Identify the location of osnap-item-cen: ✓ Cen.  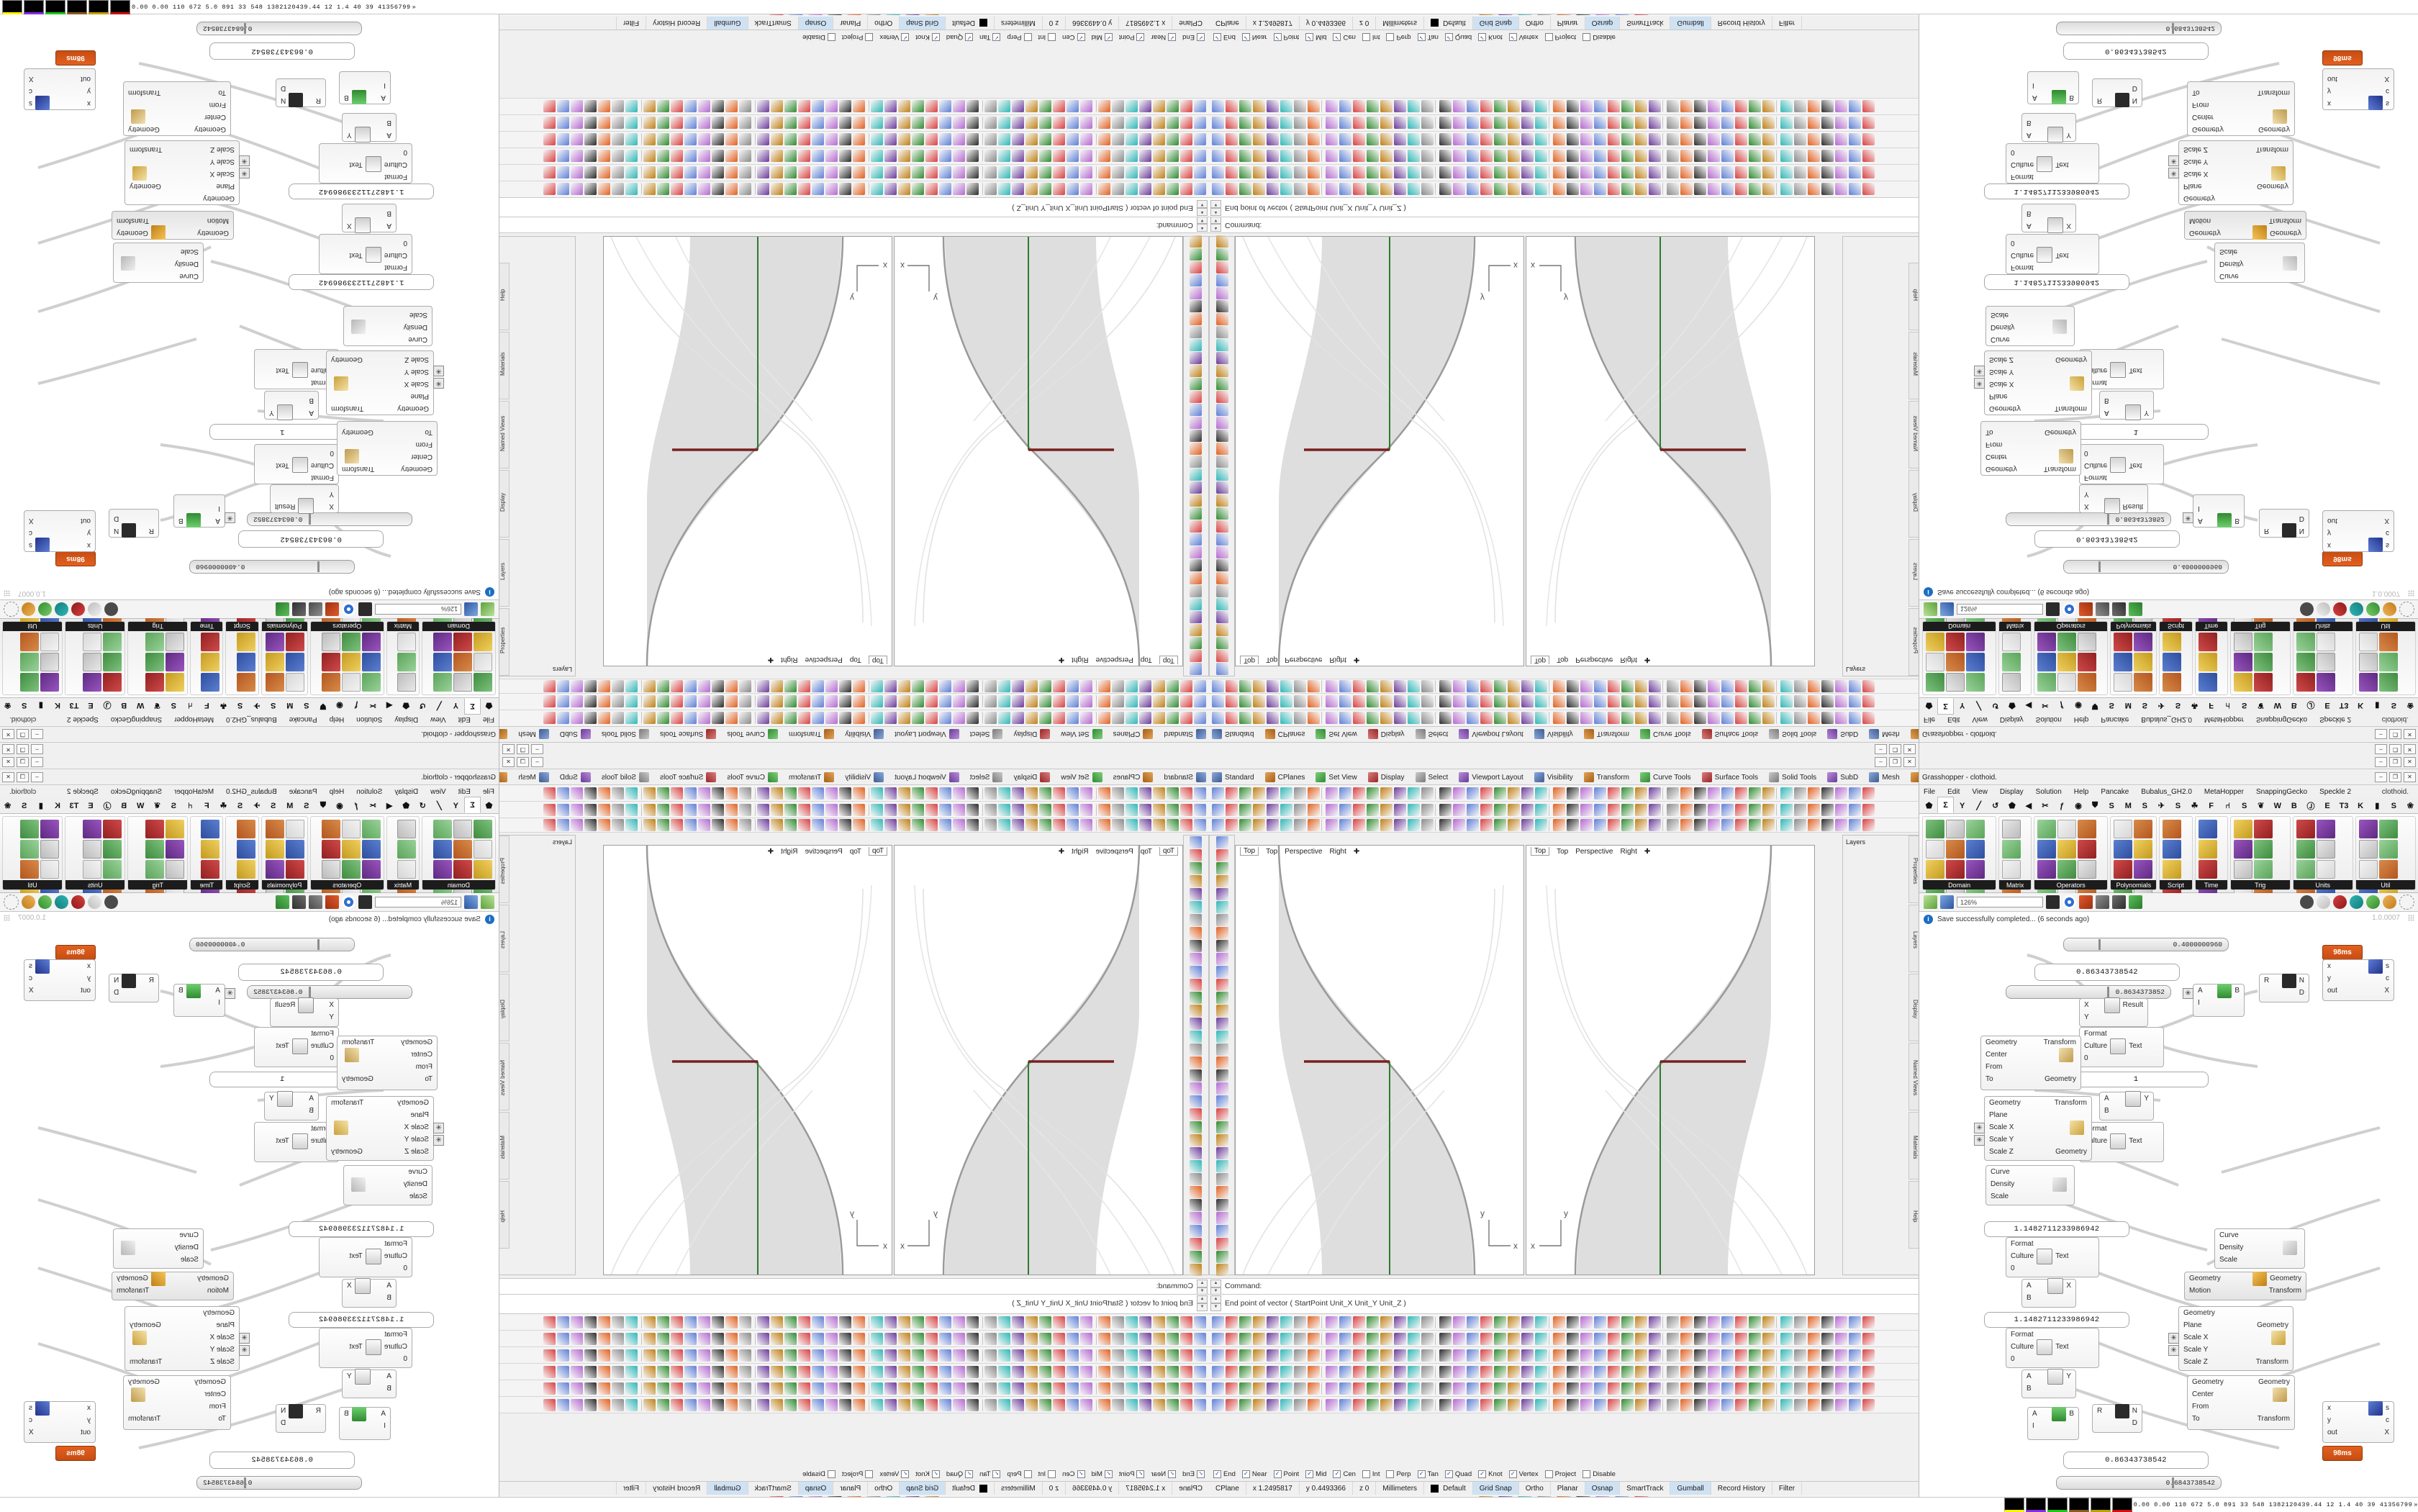
(1073, 1474).